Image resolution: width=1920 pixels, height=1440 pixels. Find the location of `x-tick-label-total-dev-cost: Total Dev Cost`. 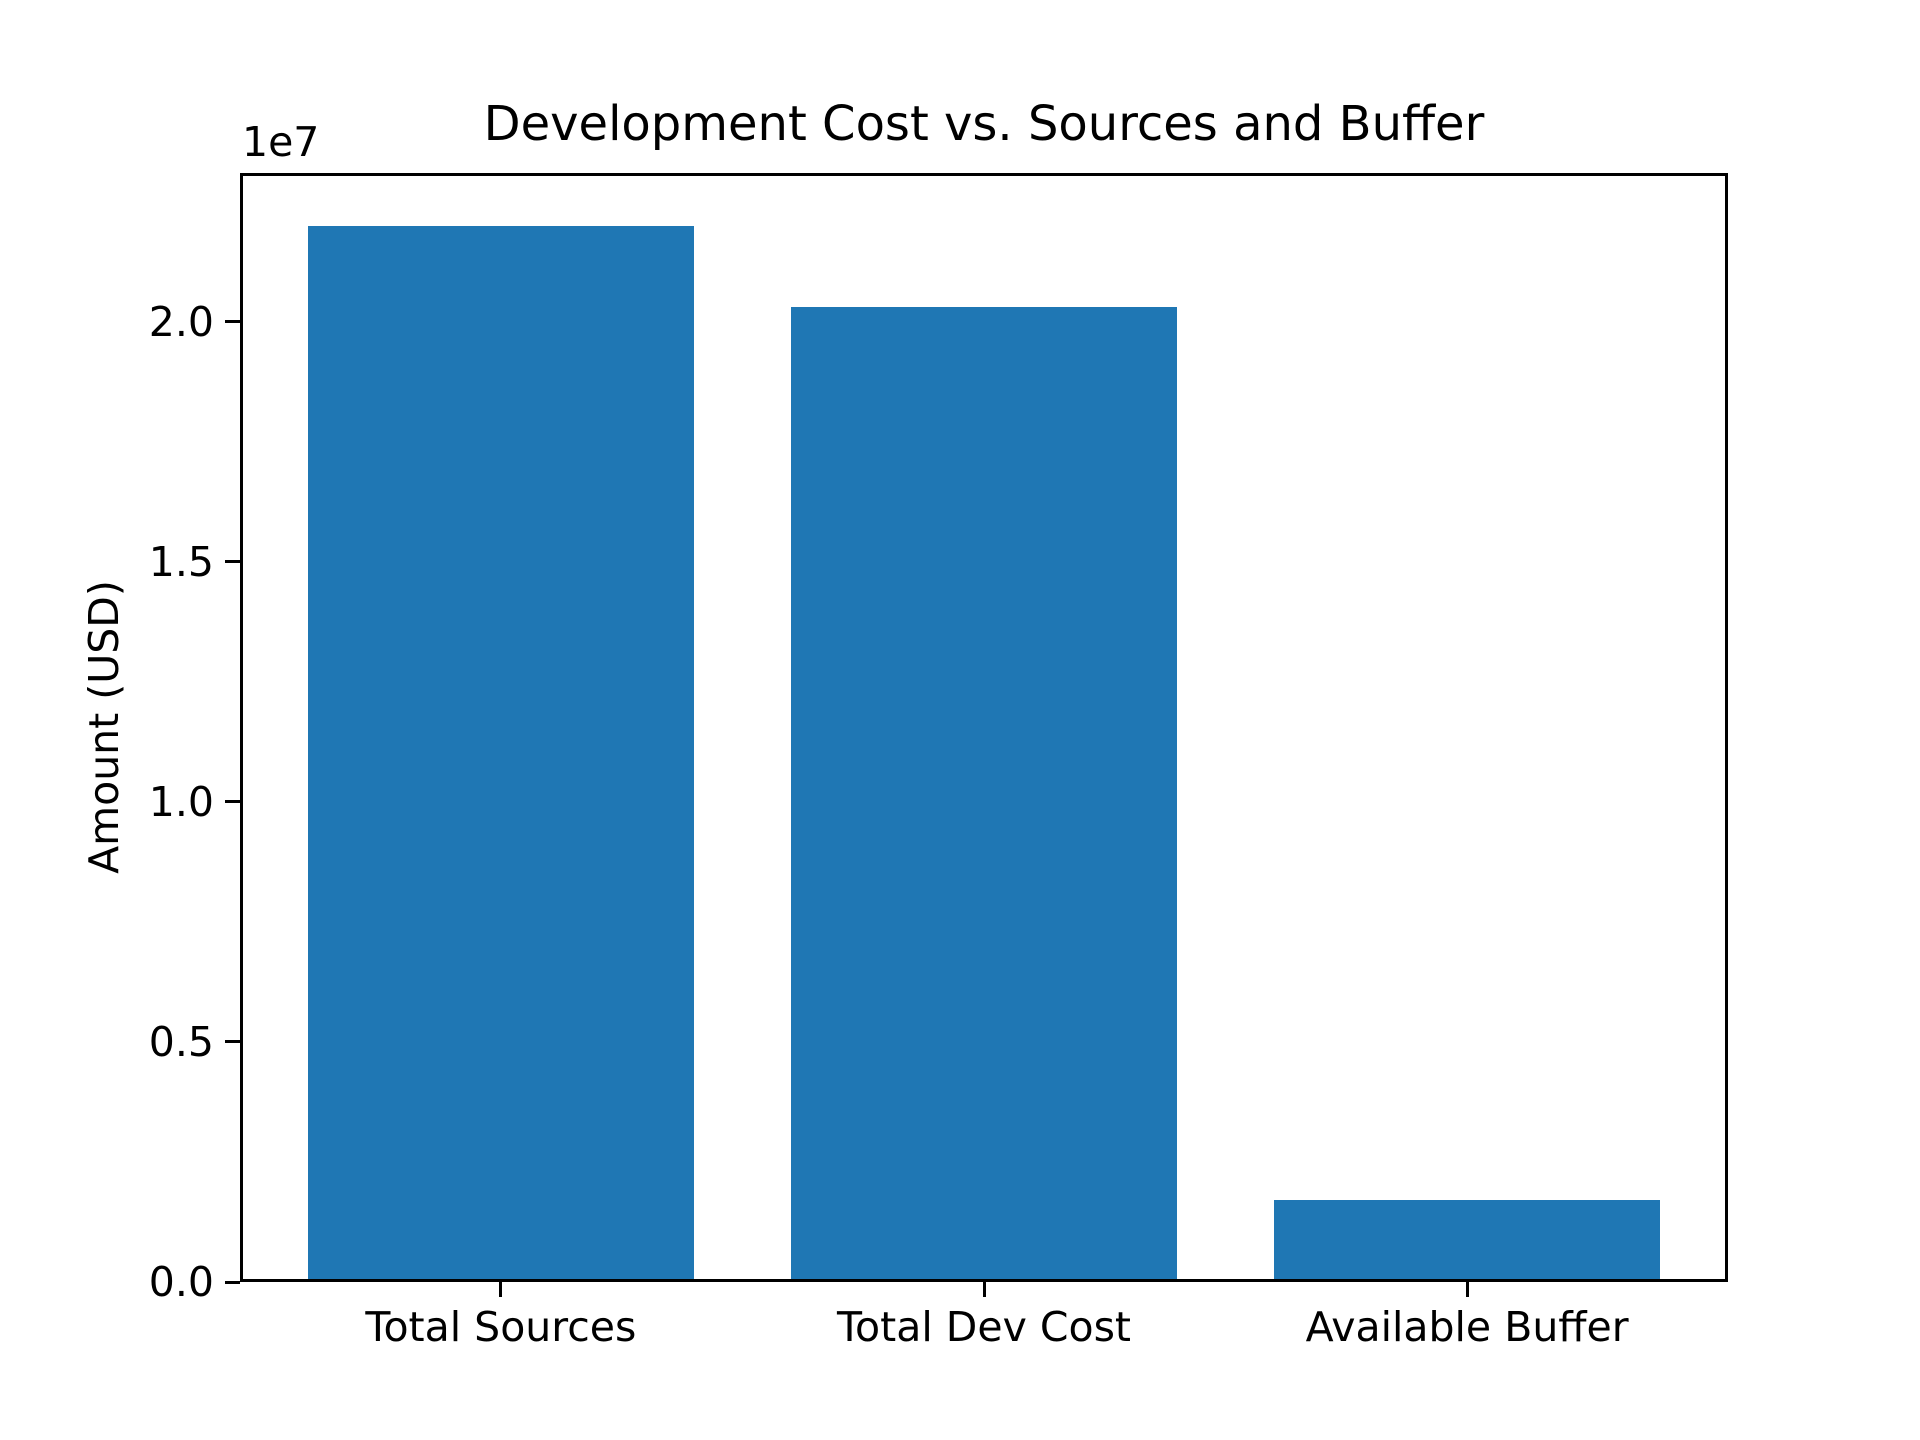

x-tick-label-total-dev-cost: Total Dev Cost is located at coordinates (984, 1327).